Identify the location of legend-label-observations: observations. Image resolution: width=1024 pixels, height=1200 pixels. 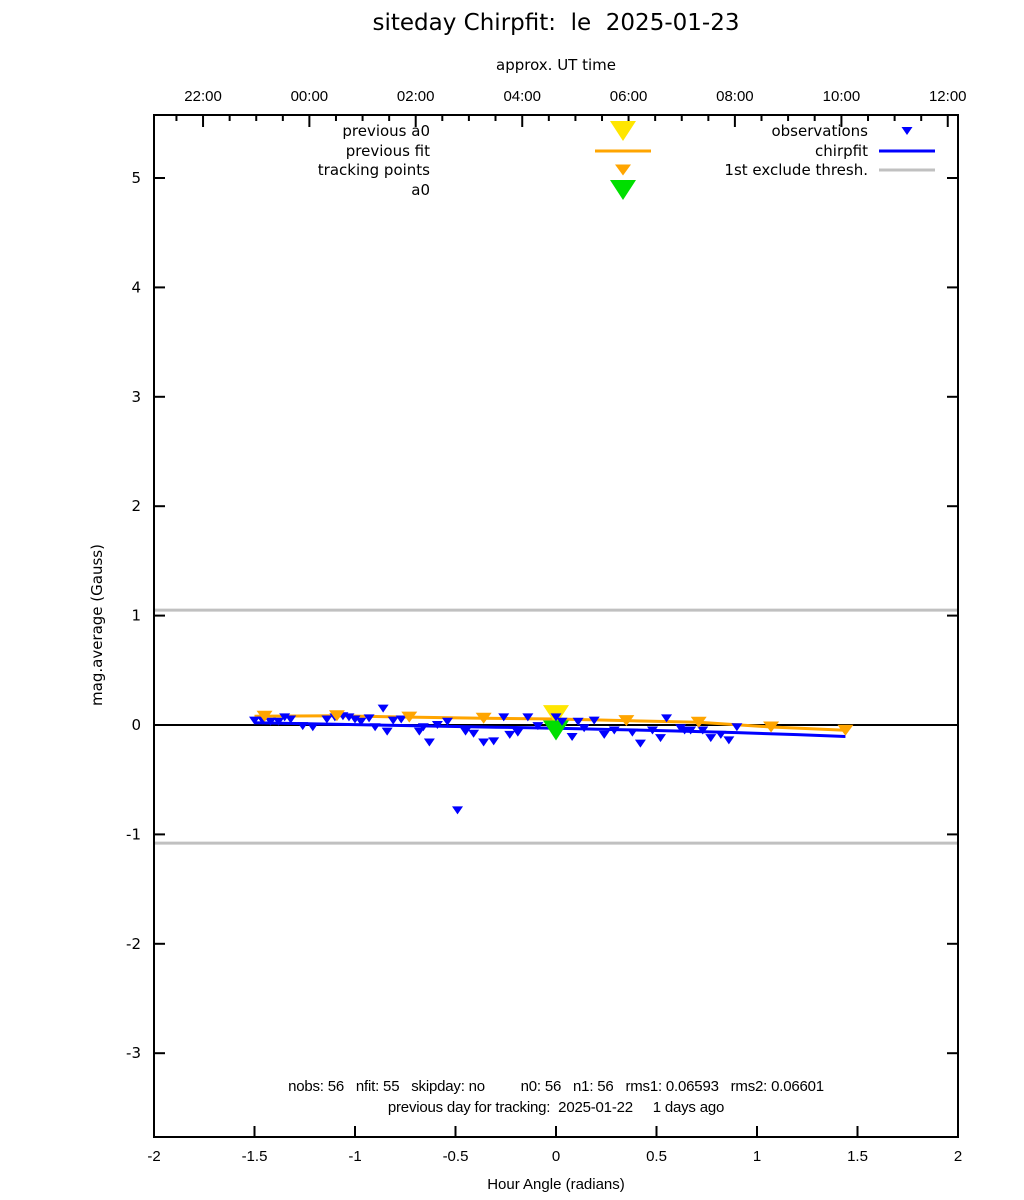
(819, 131).